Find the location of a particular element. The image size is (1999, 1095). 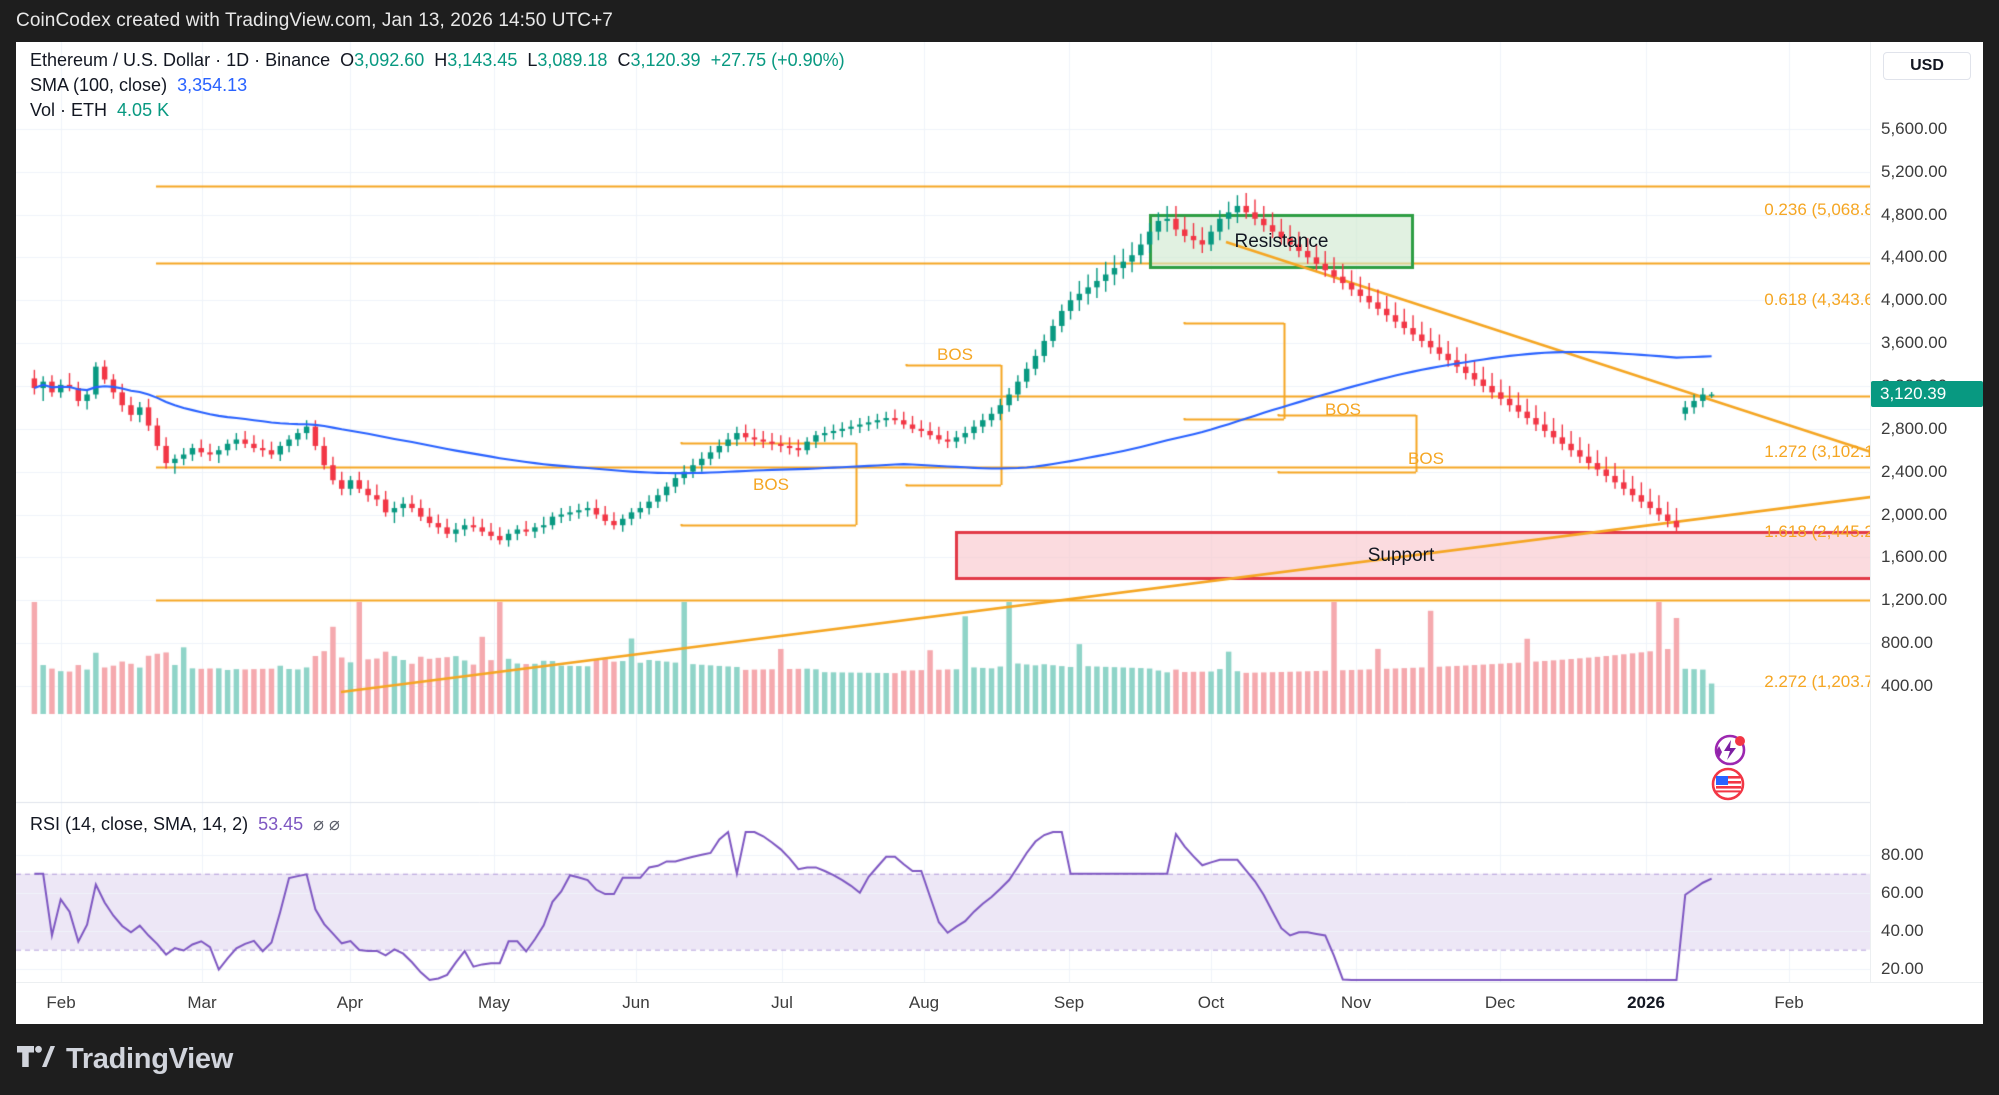

legend-high-label: H is located at coordinates (441, 60).